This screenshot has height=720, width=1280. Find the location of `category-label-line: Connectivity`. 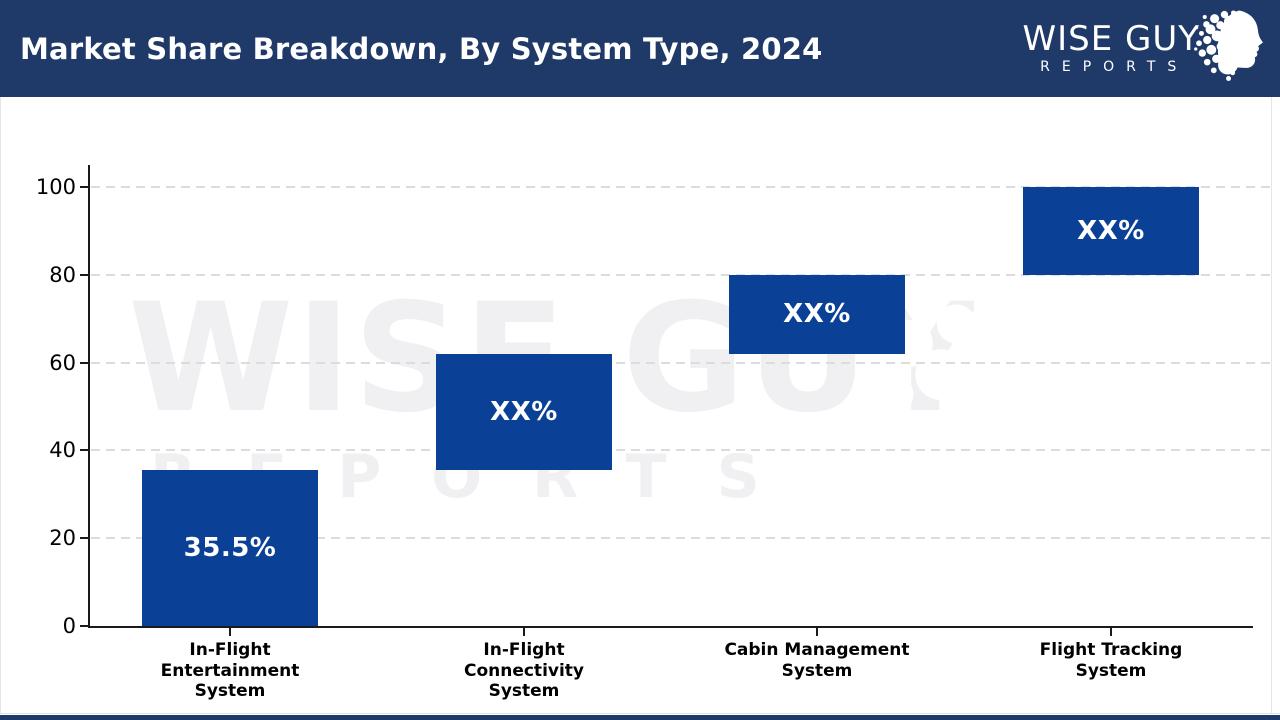

category-label-line: Connectivity is located at coordinates (524, 670).